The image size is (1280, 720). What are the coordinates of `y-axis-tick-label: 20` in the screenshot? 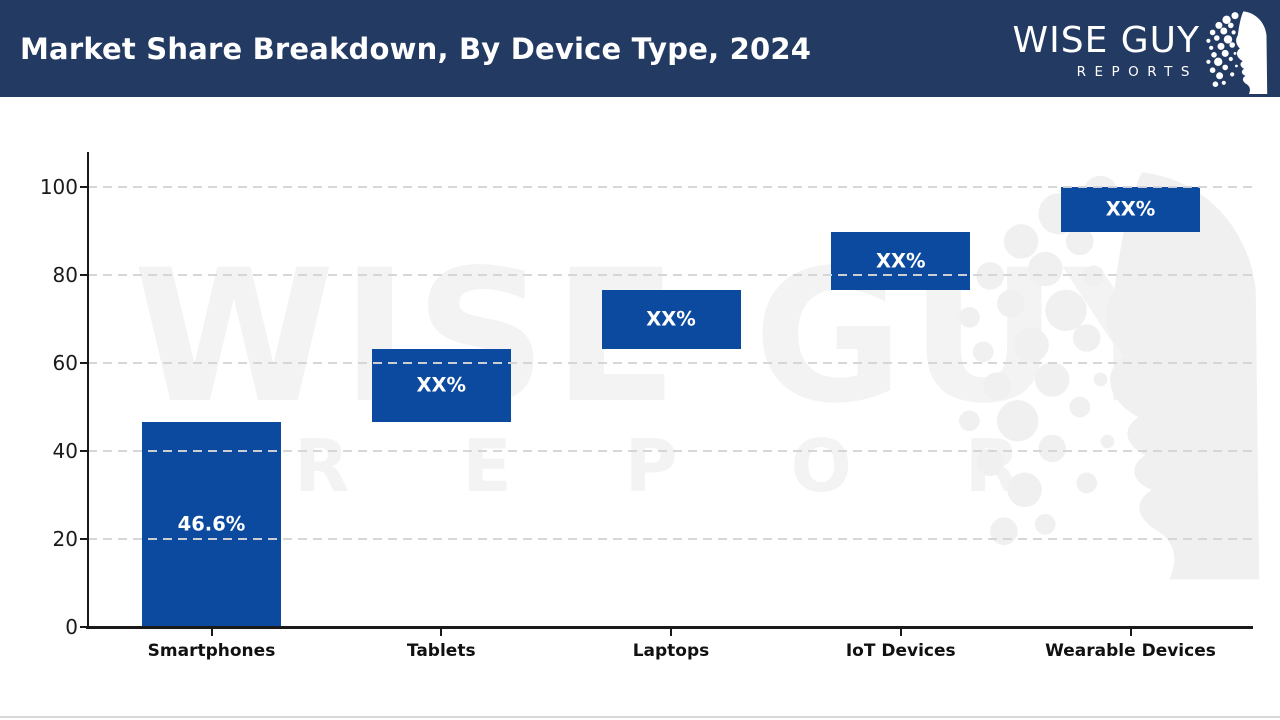 It's located at (65, 539).